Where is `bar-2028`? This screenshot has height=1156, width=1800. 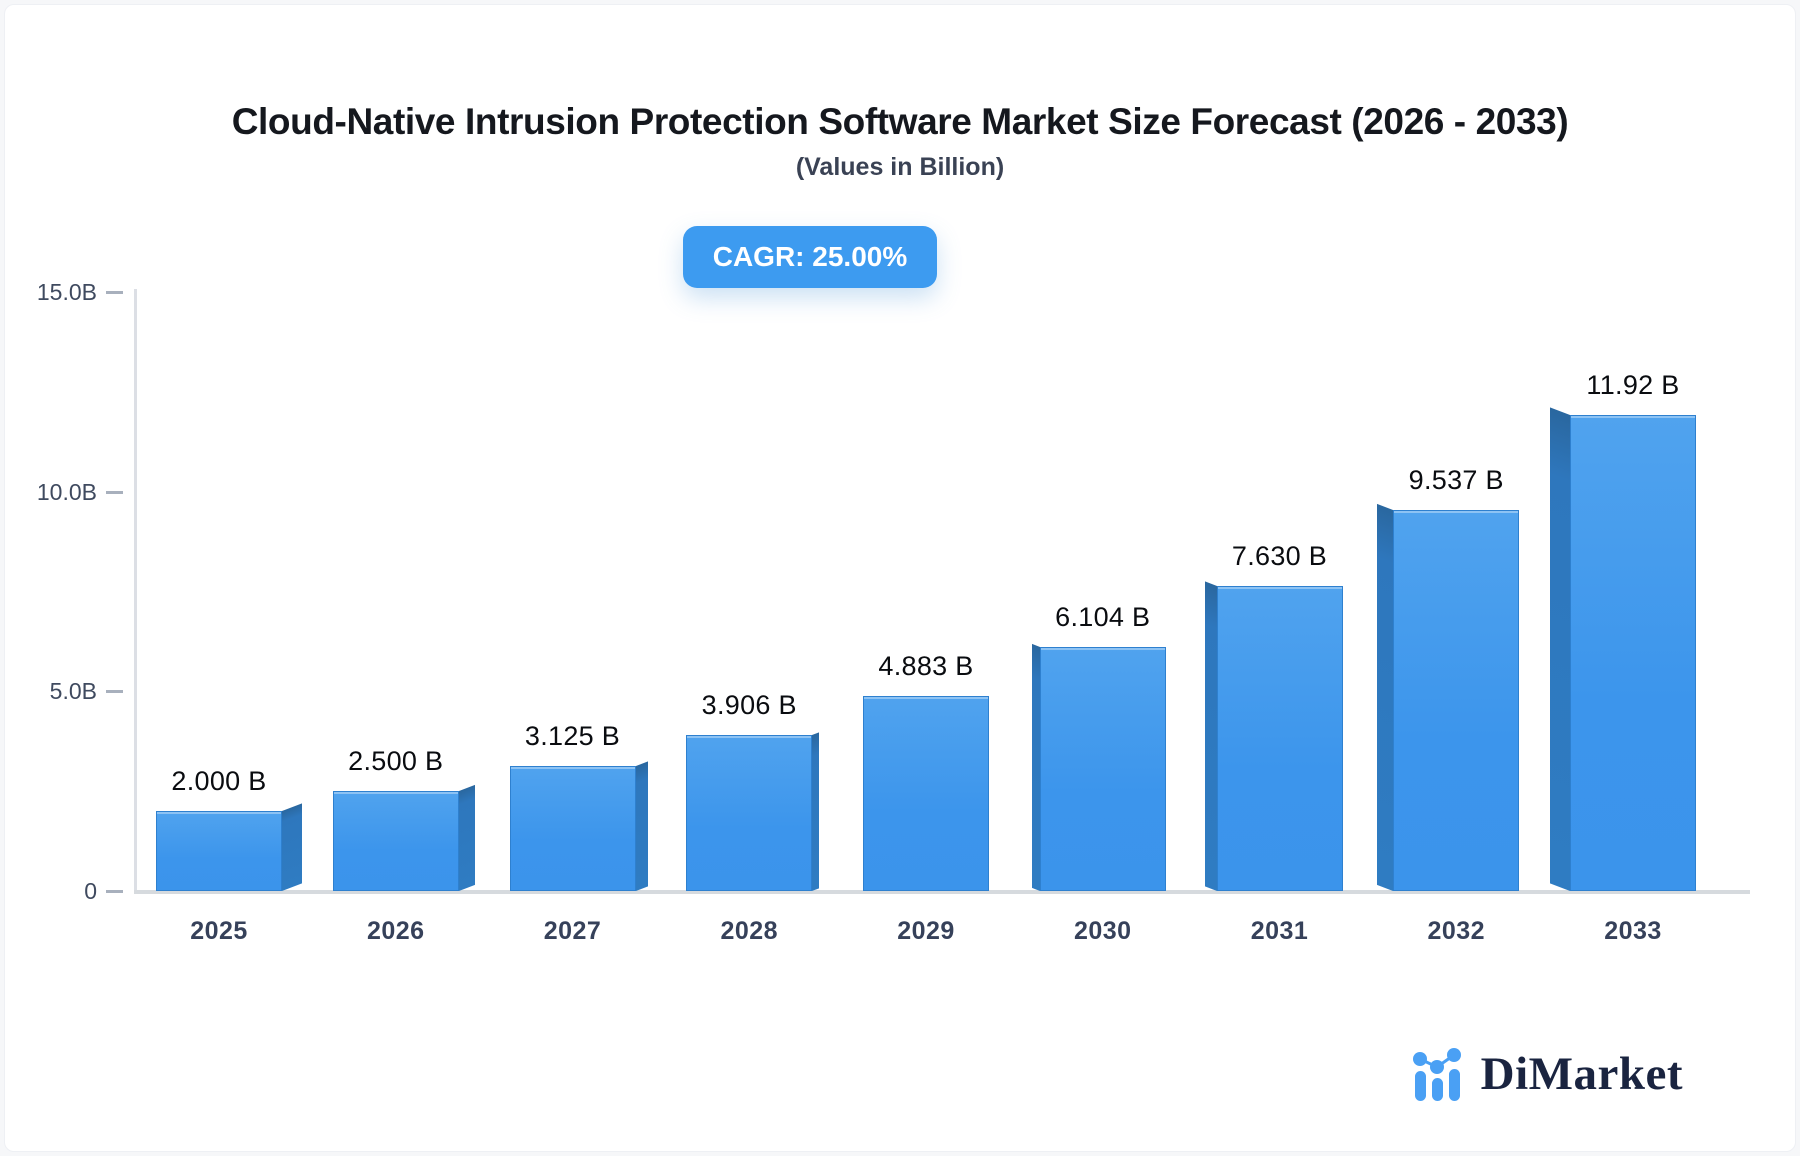
bar-2028 is located at coordinates (749, 813).